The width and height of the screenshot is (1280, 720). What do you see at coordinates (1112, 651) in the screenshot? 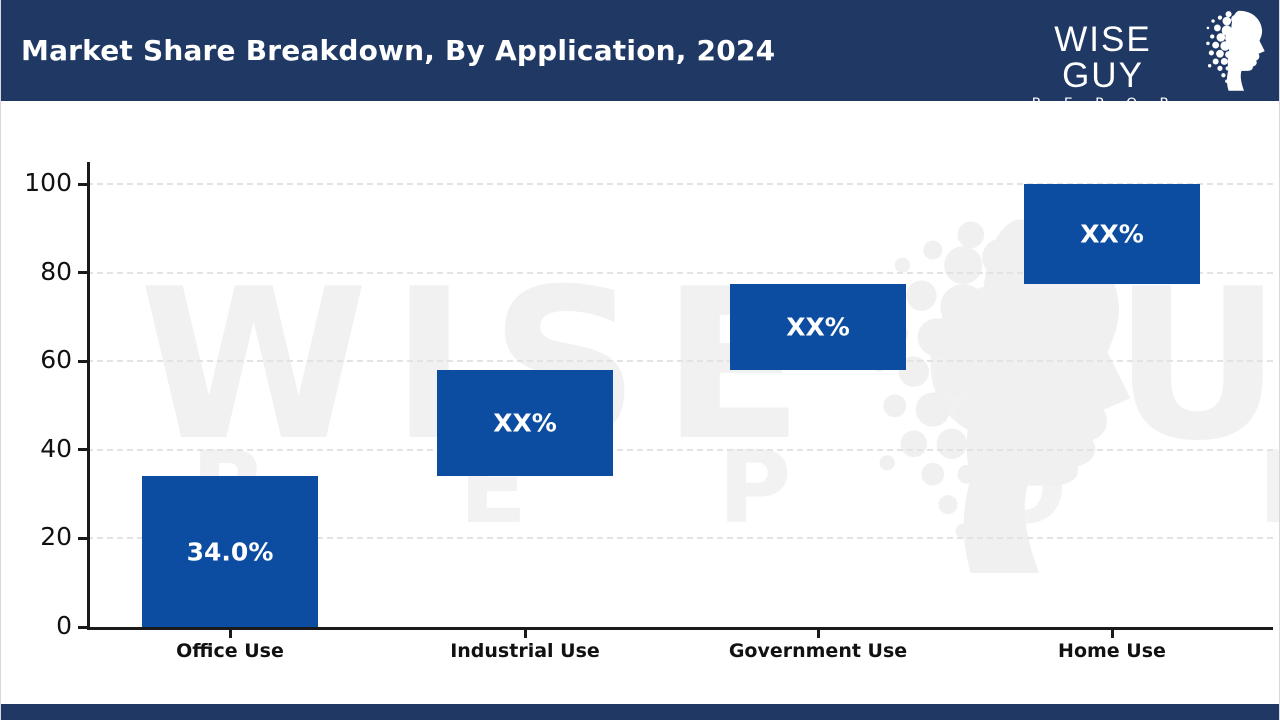
I see `x-category-label: Home Use` at bounding box center [1112, 651].